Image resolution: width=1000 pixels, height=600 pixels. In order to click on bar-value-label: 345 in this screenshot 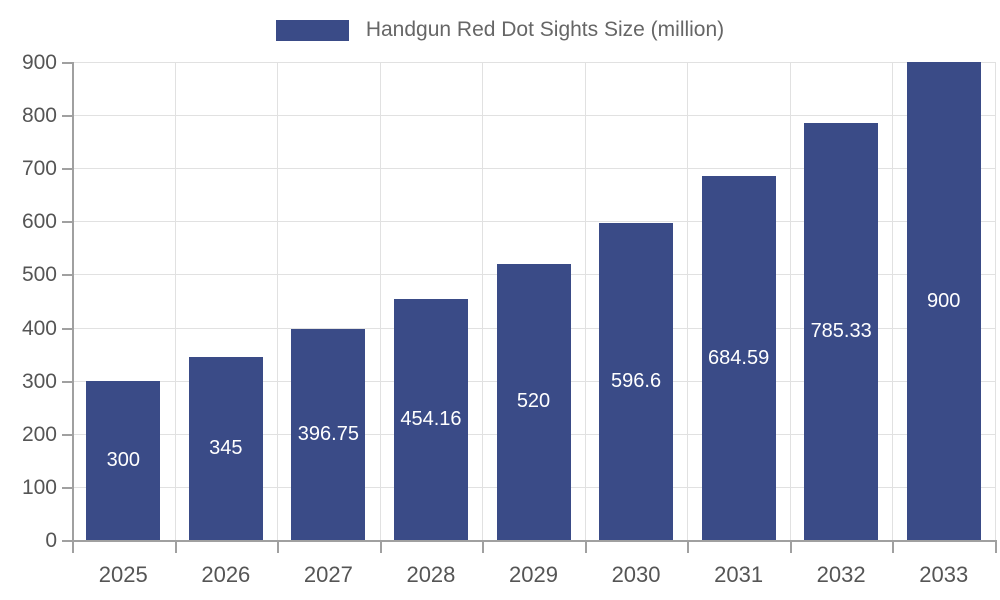, I will do `click(226, 447)`.